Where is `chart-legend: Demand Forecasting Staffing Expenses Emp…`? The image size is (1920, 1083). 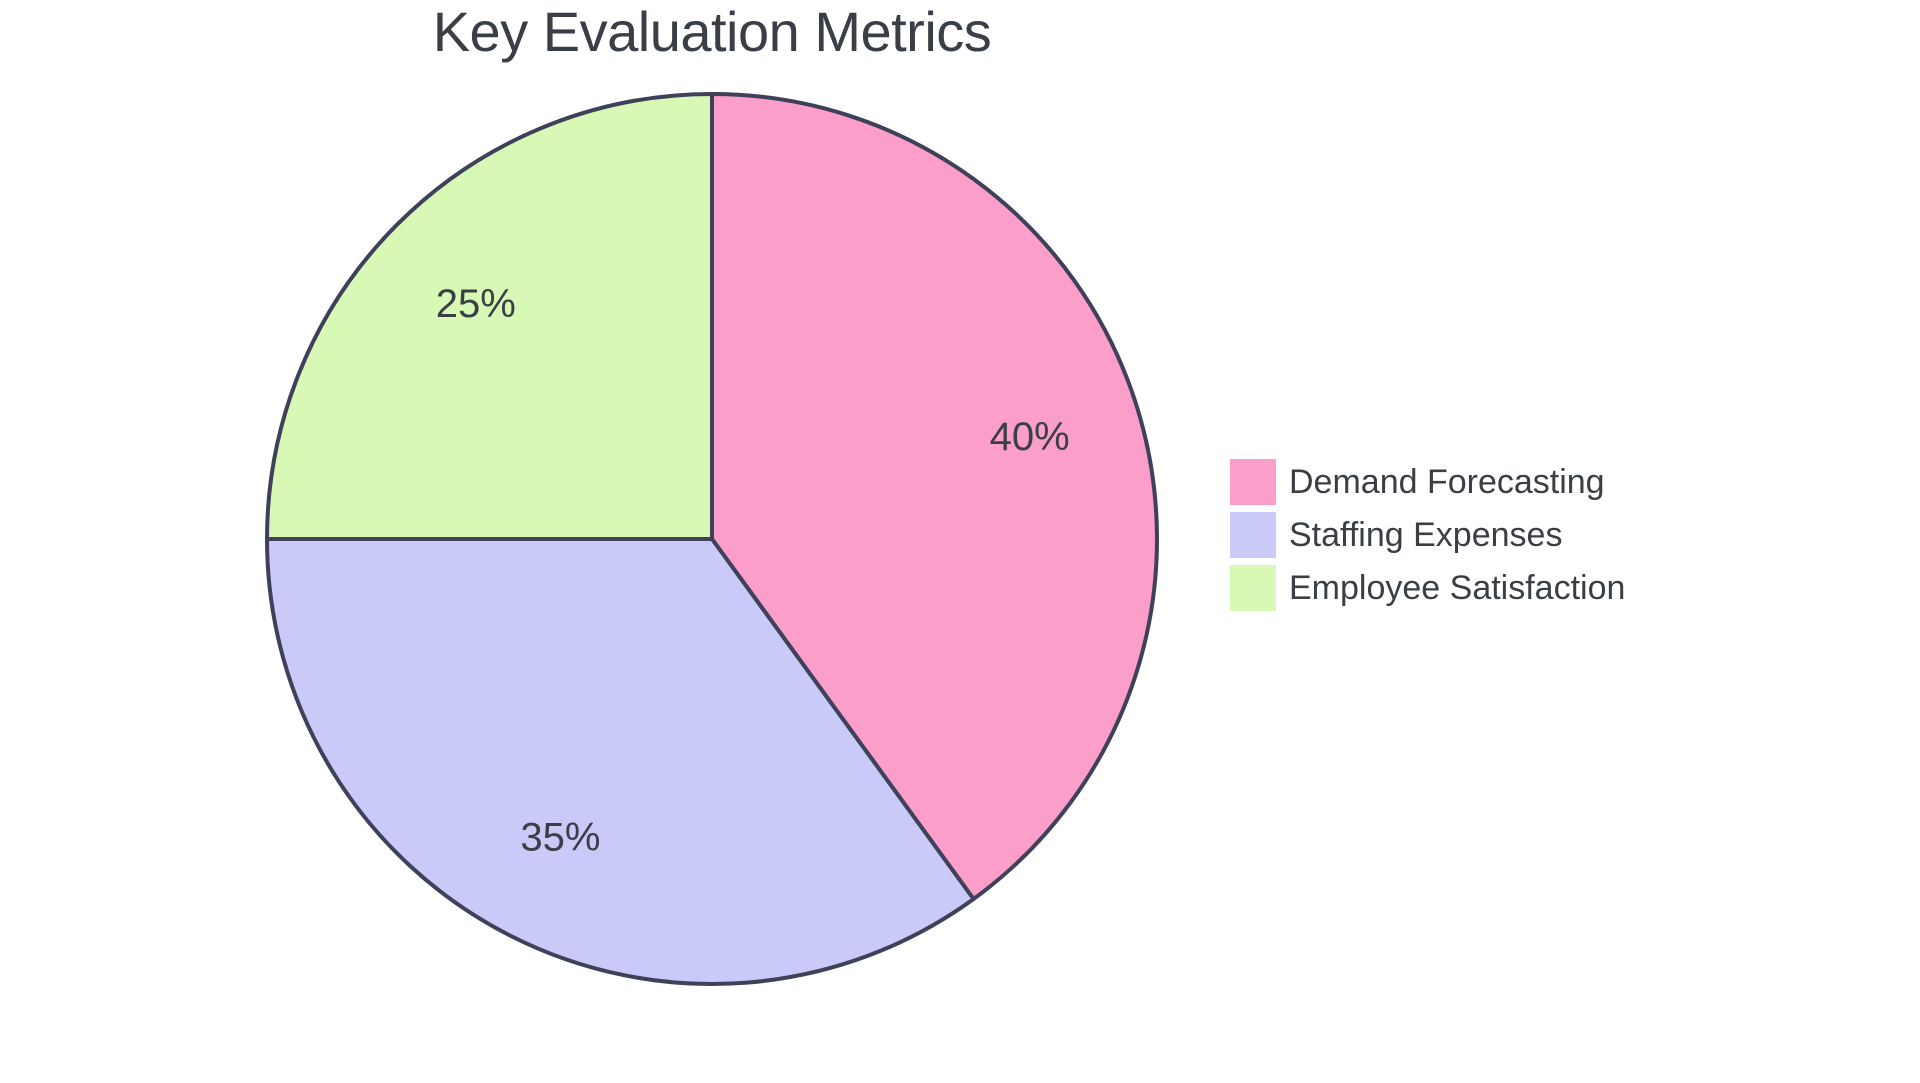
chart-legend: Demand Forecasting Staffing Expenses Emp… is located at coordinates (1427, 535).